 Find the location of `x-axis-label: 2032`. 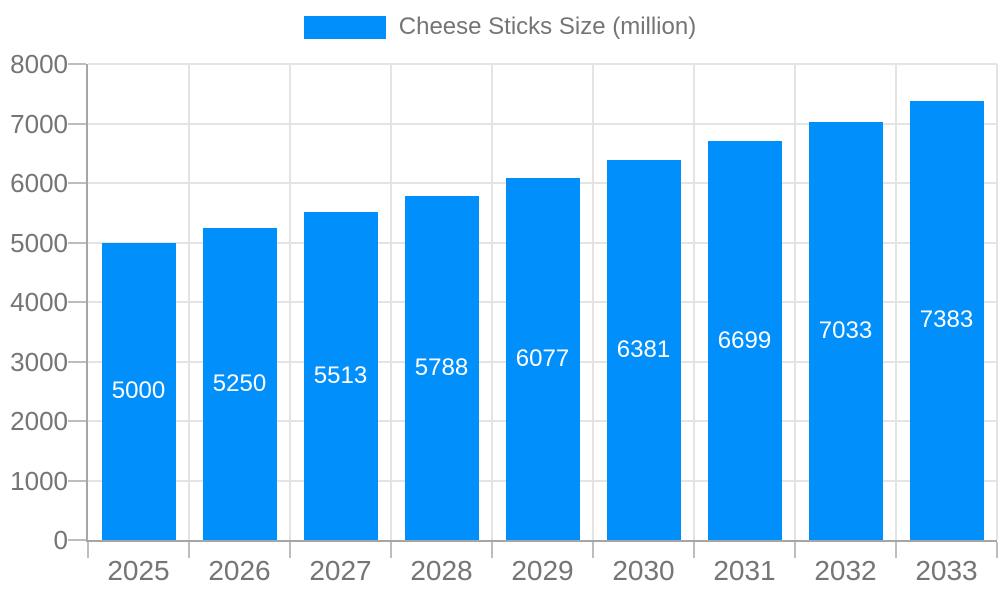

x-axis-label: 2032 is located at coordinates (845, 570).